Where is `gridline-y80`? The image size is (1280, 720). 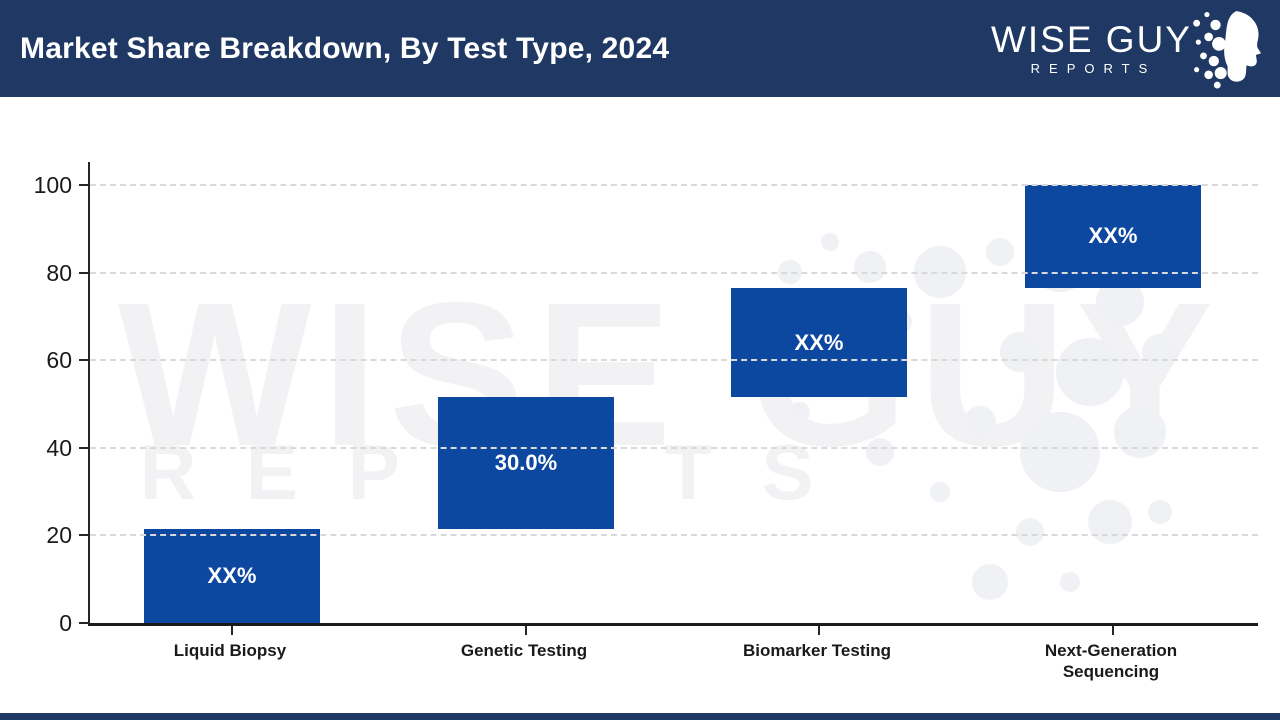
gridline-y80 is located at coordinates (674, 272).